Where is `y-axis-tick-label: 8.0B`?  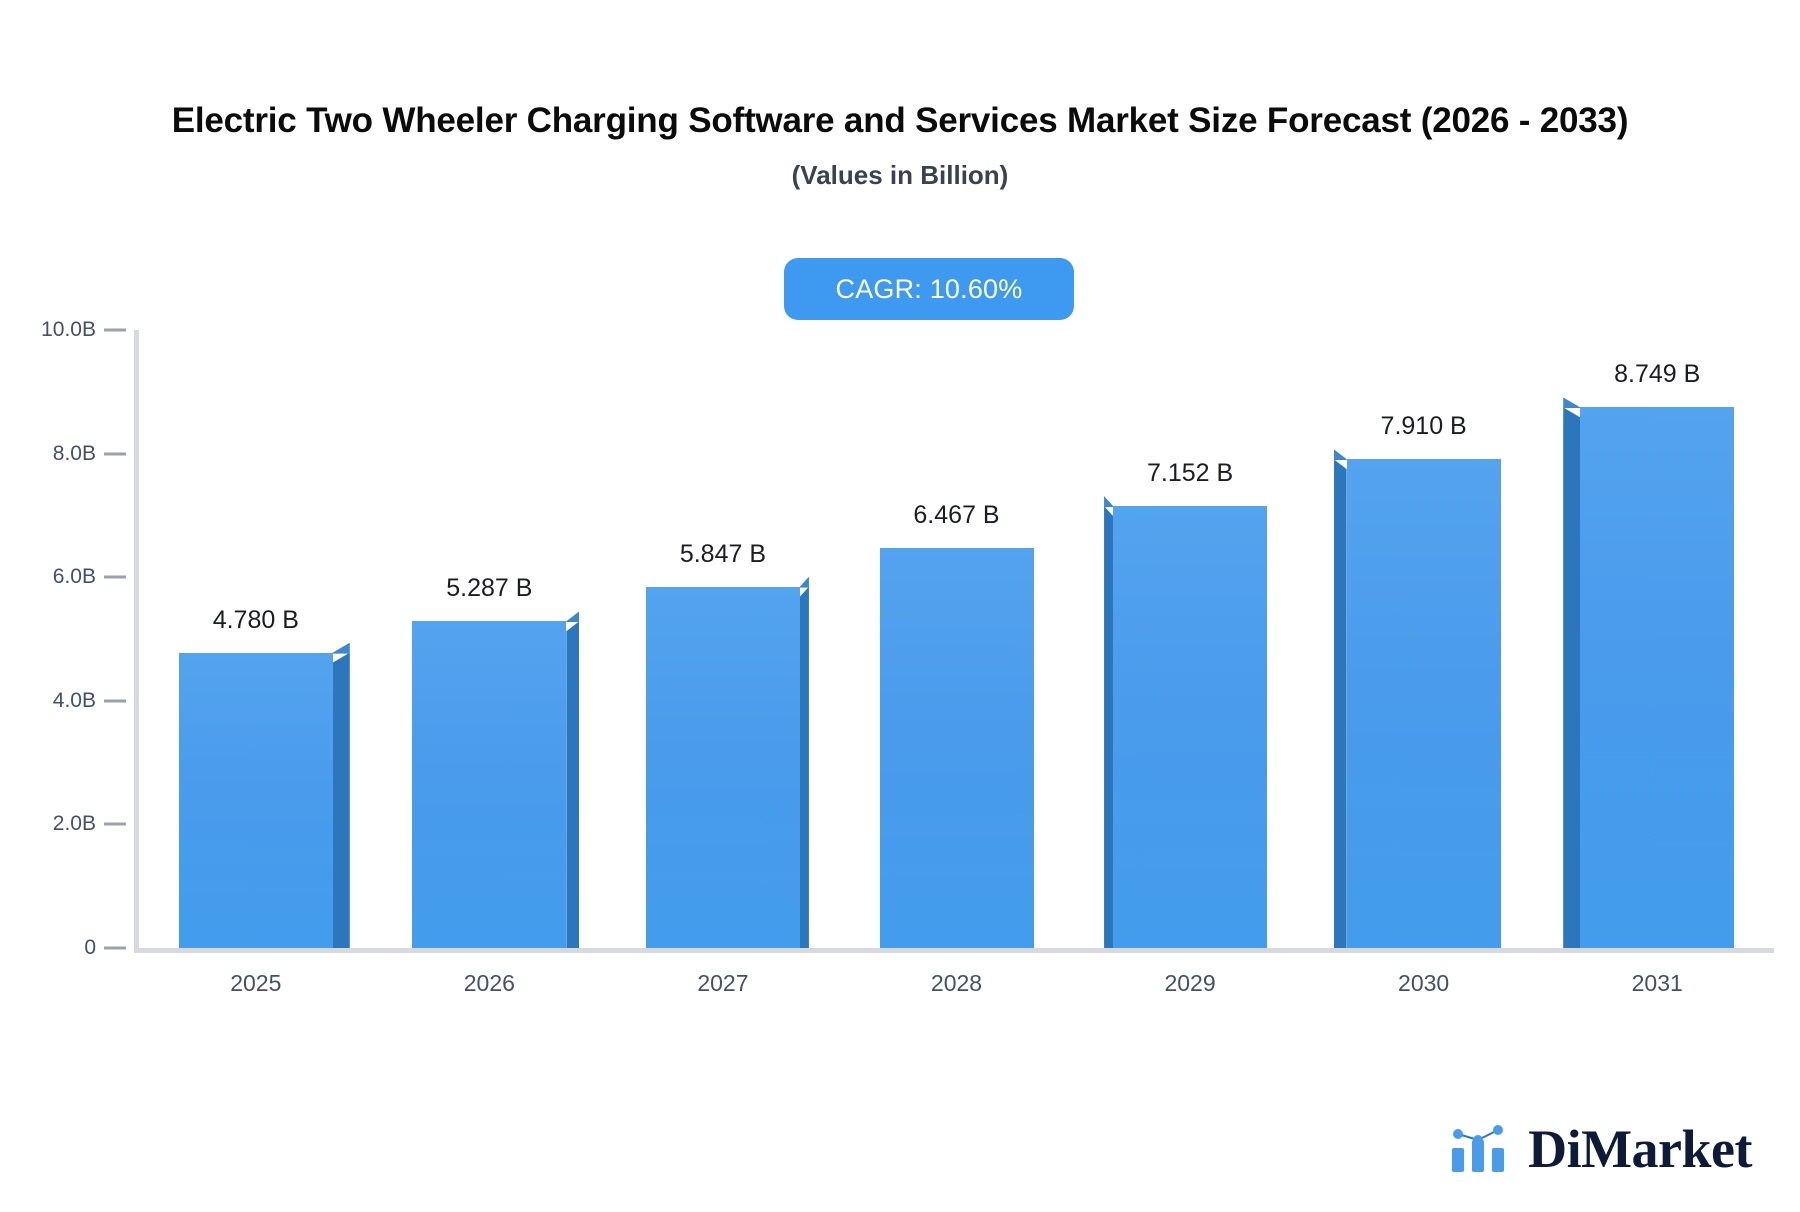
y-axis-tick-label: 8.0B is located at coordinates (74, 453).